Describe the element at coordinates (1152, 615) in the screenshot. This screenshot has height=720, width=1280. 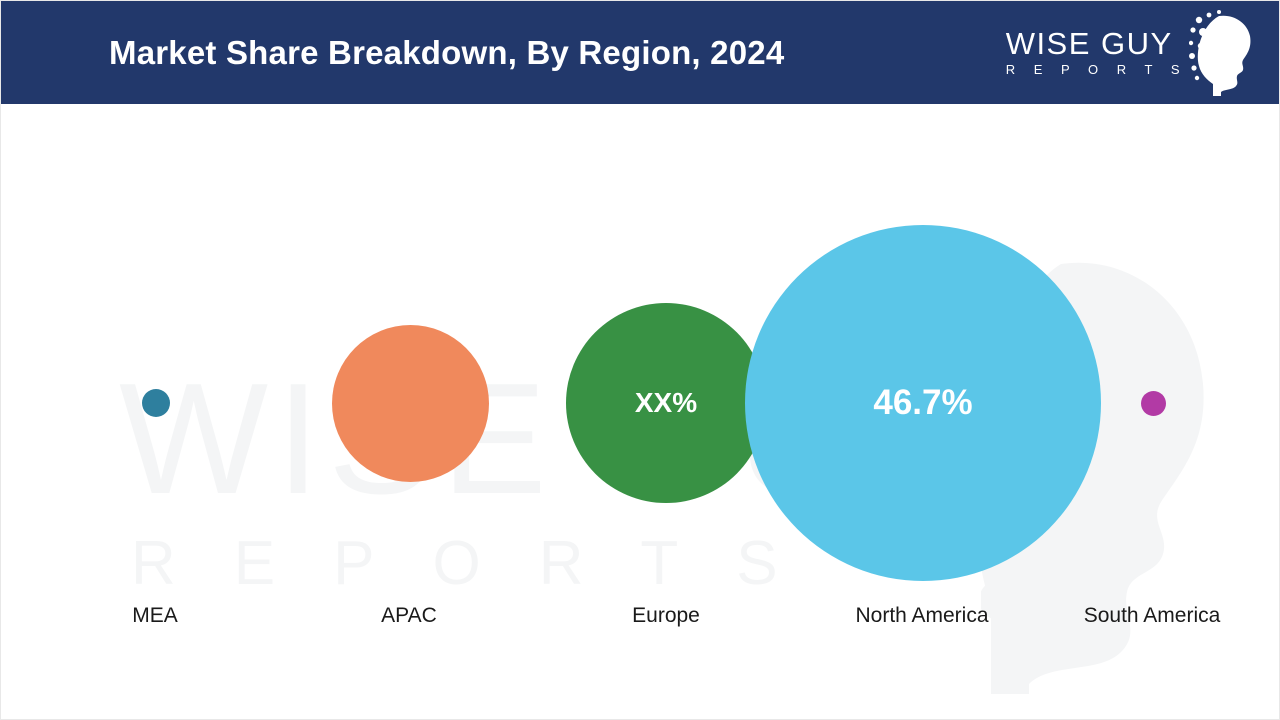
I see `category-label-south-america: South America` at that location.